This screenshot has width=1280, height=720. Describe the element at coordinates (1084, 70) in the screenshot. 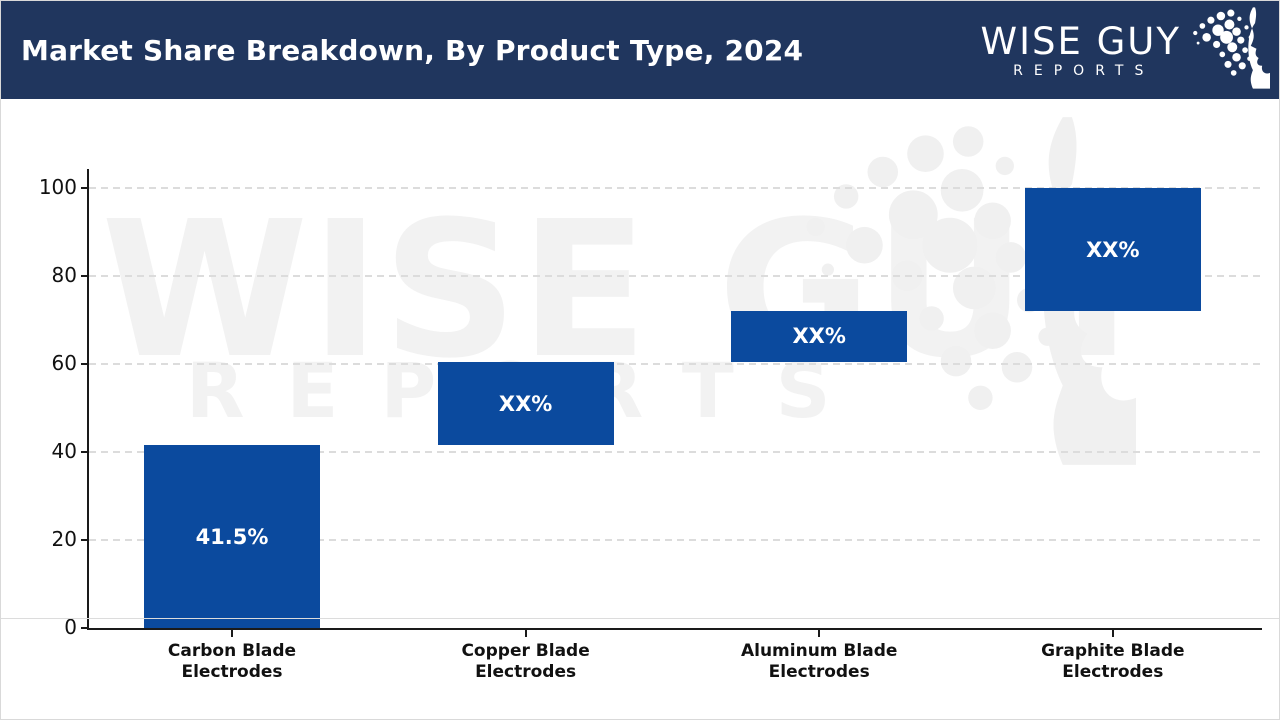

I see `brand-subname: REPORTS` at that location.